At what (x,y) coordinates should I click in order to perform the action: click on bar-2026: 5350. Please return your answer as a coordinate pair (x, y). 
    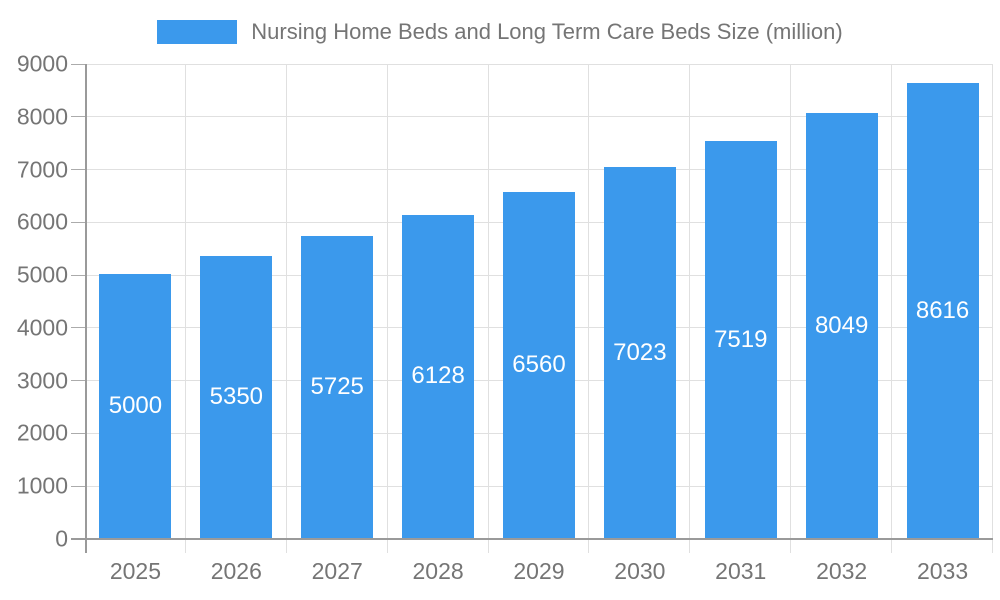
    Looking at the image, I should click on (236, 396).